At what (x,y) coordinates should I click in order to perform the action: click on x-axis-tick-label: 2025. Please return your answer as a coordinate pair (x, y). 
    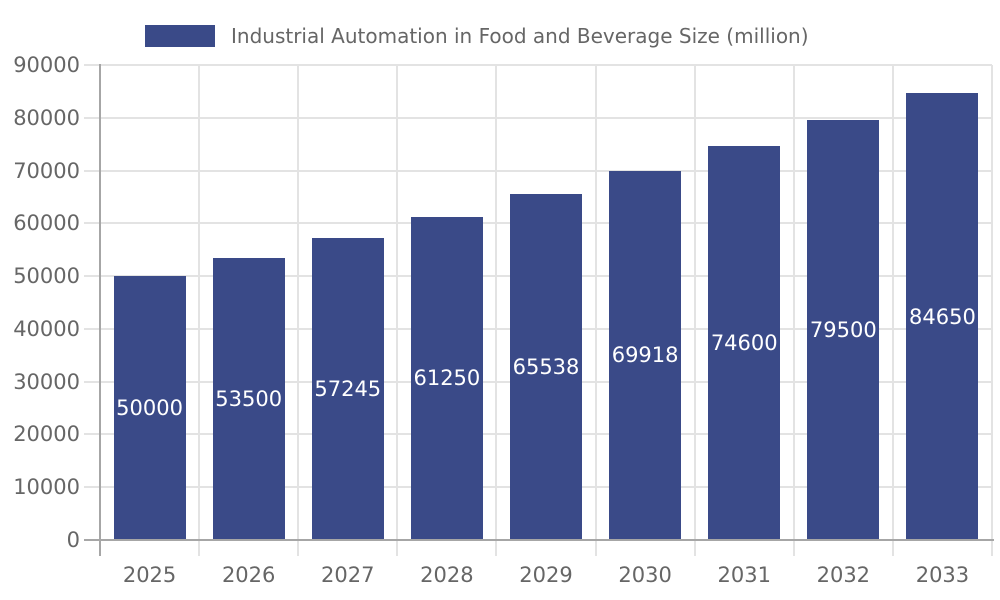
    Looking at the image, I should click on (149, 575).